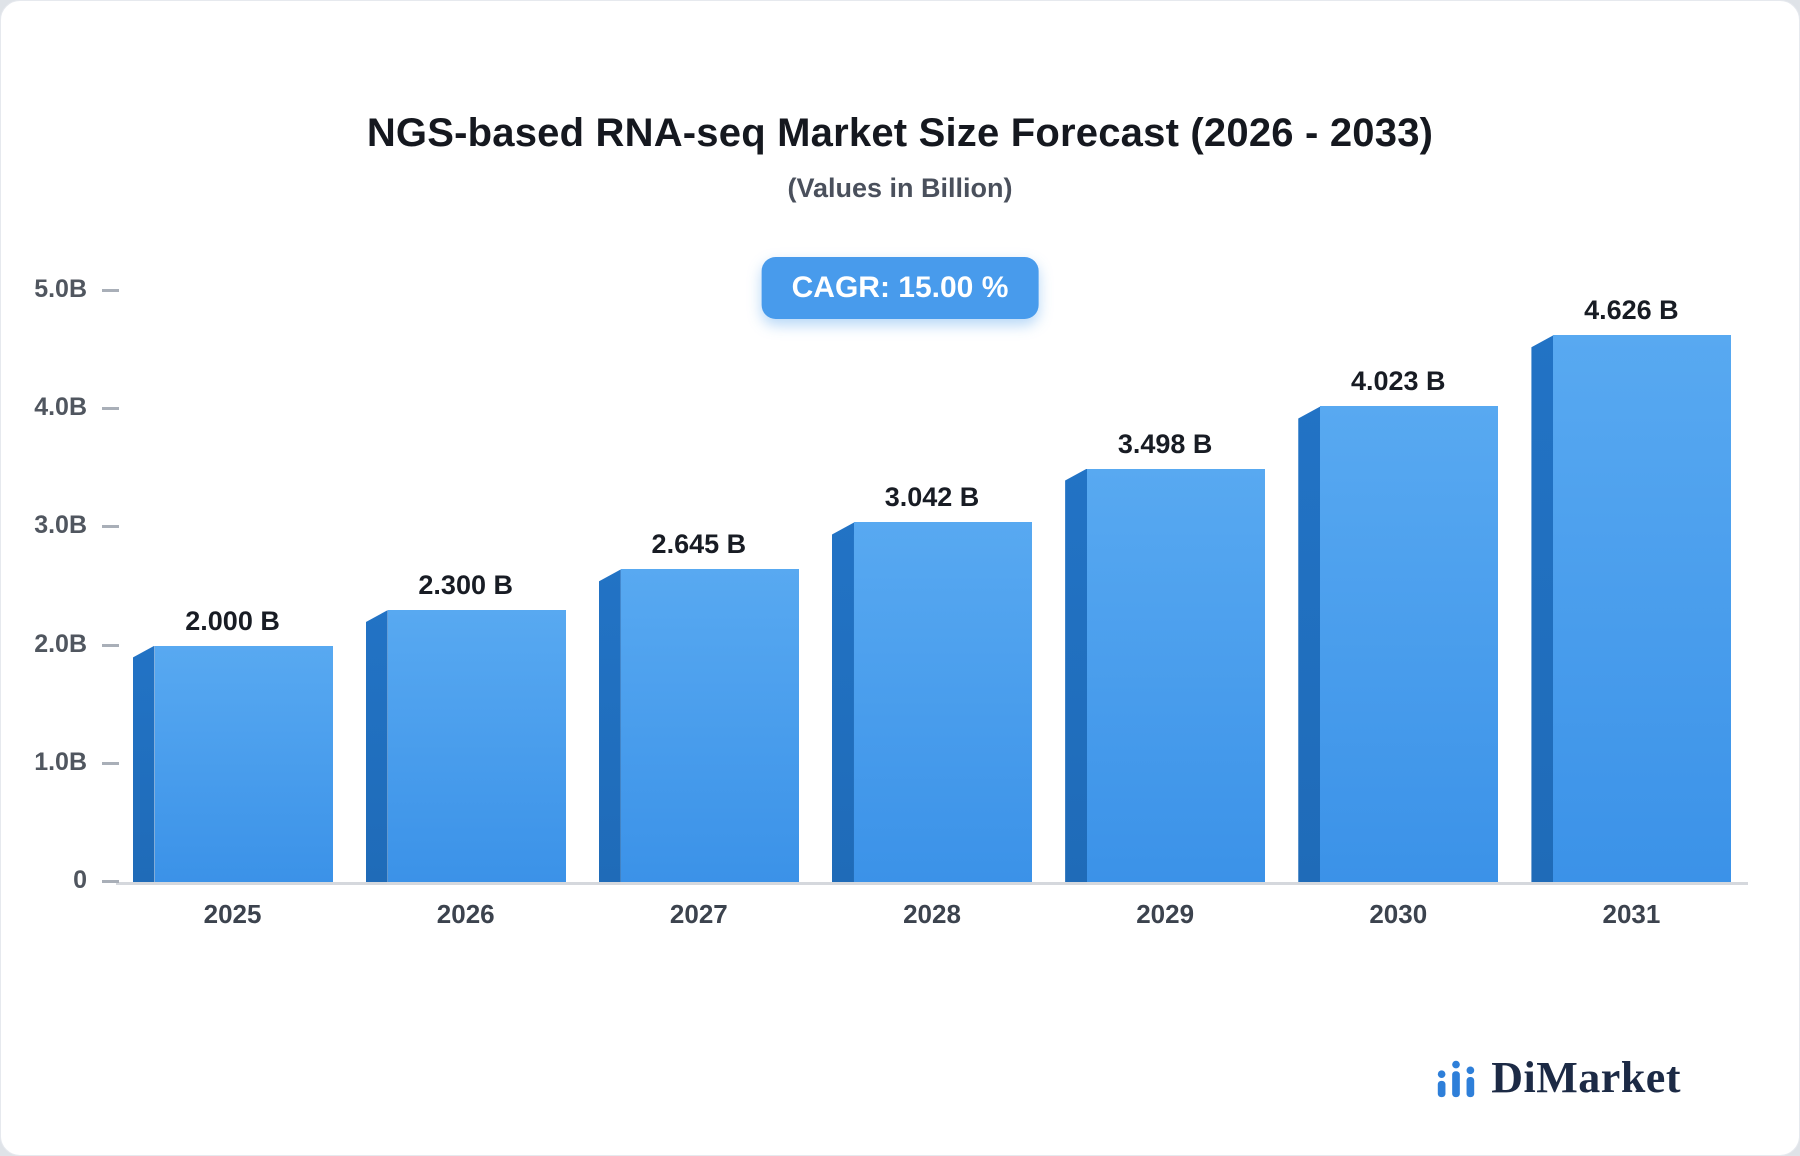 This screenshot has width=1800, height=1156. I want to click on brand-name: DiMarket, so click(1586, 1077).